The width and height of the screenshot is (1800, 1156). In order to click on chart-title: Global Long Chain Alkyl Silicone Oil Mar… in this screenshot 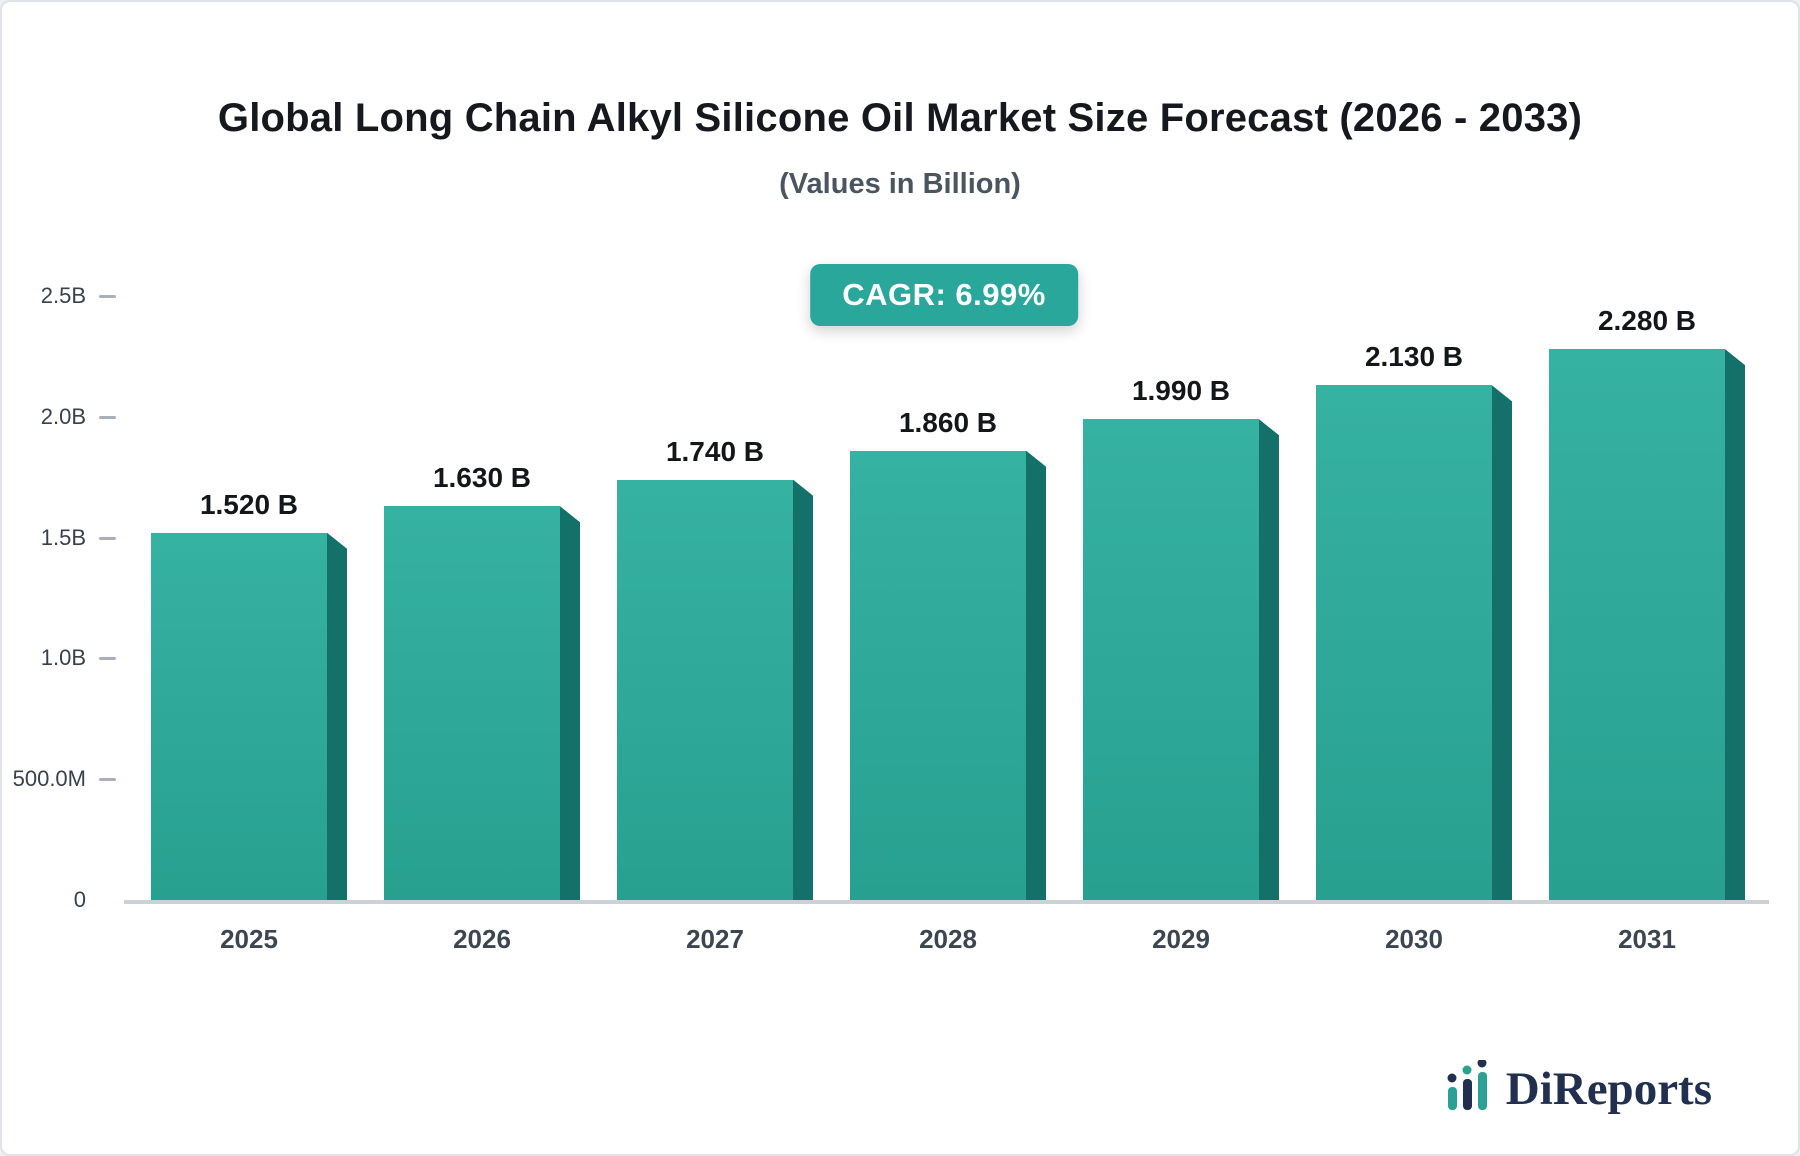, I will do `click(900, 118)`.